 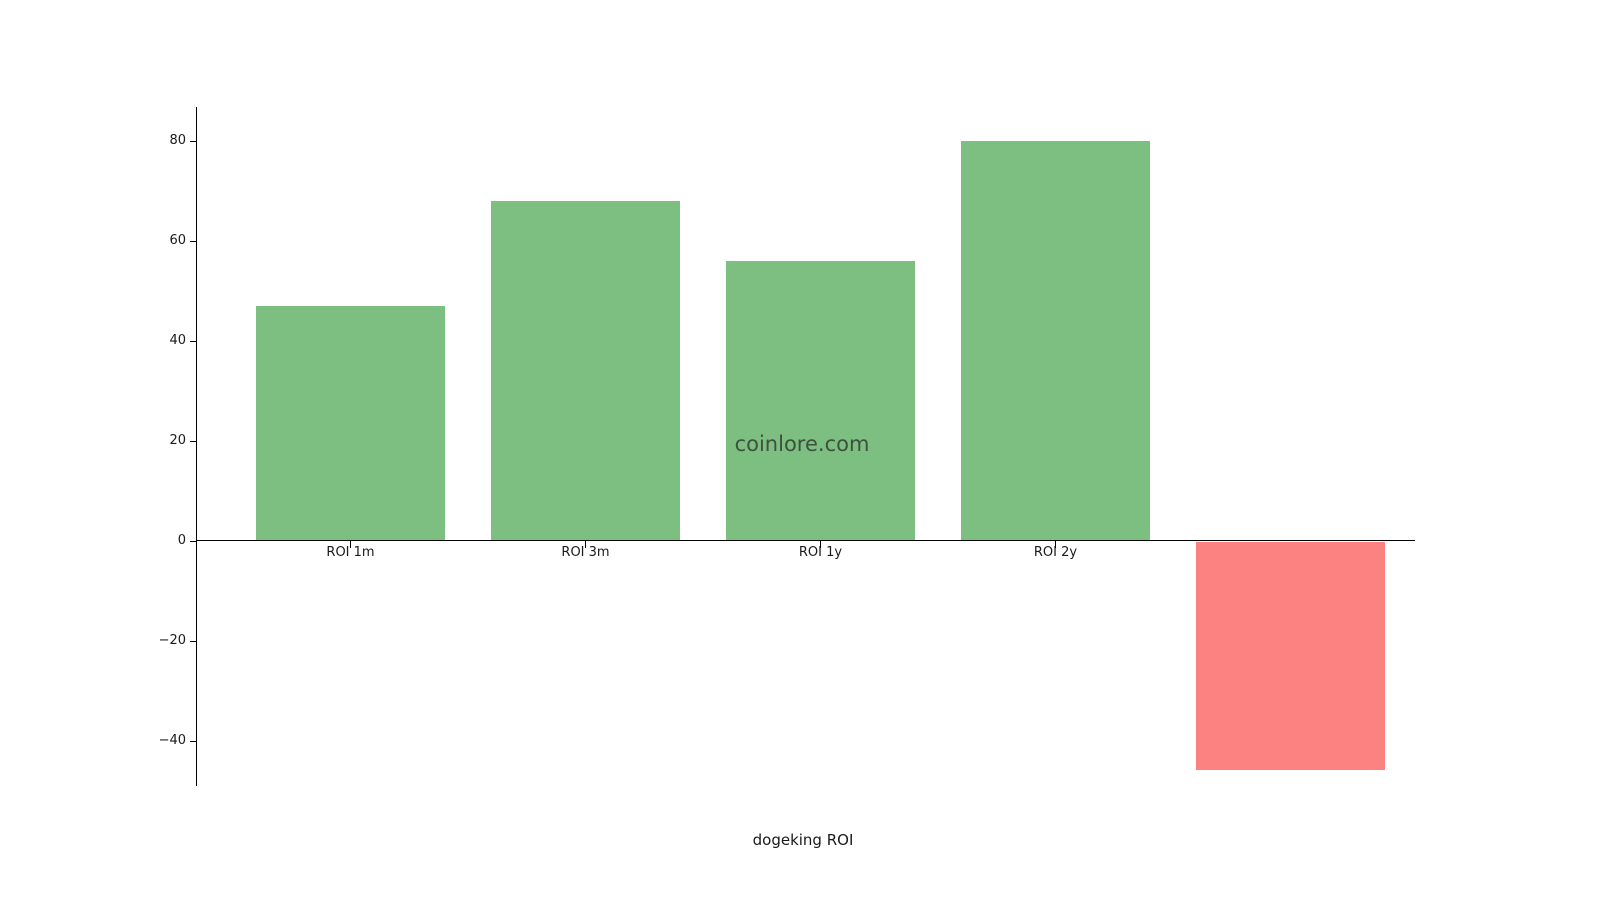 What do you see at coordinates (802, 444) in the screenshot?
I see `watermark-text: coinlore.com` at bounding box center [802, 444].